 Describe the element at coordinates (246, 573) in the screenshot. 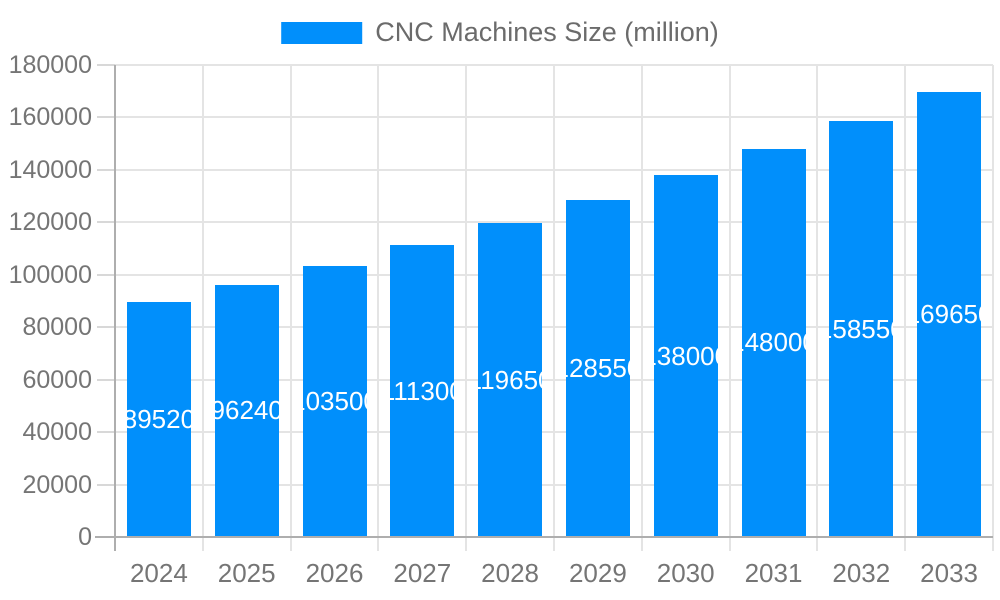

I see `x-tick-label: 2025` at that location.